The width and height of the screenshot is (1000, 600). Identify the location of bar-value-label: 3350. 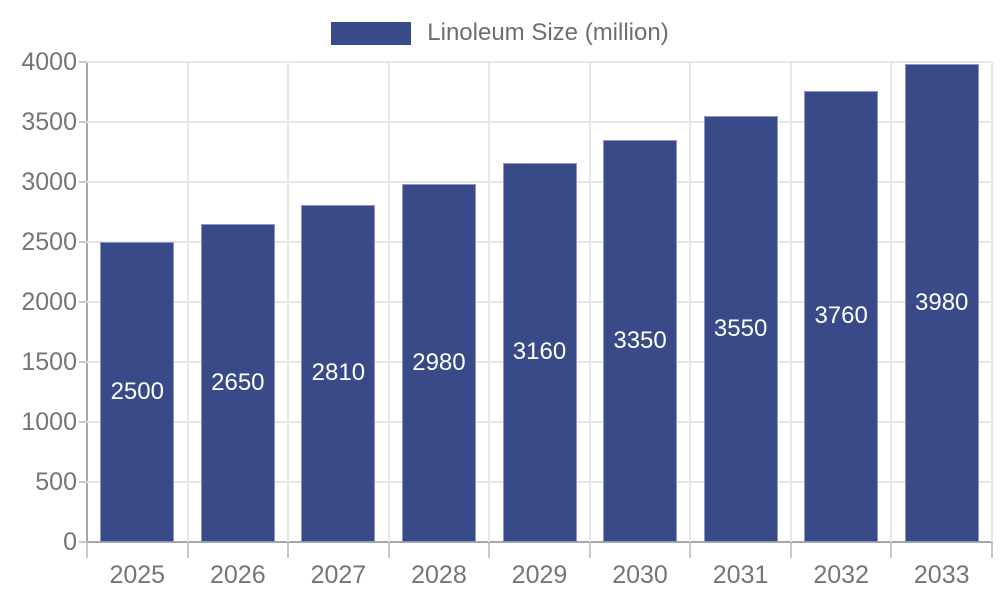
(640, 340).